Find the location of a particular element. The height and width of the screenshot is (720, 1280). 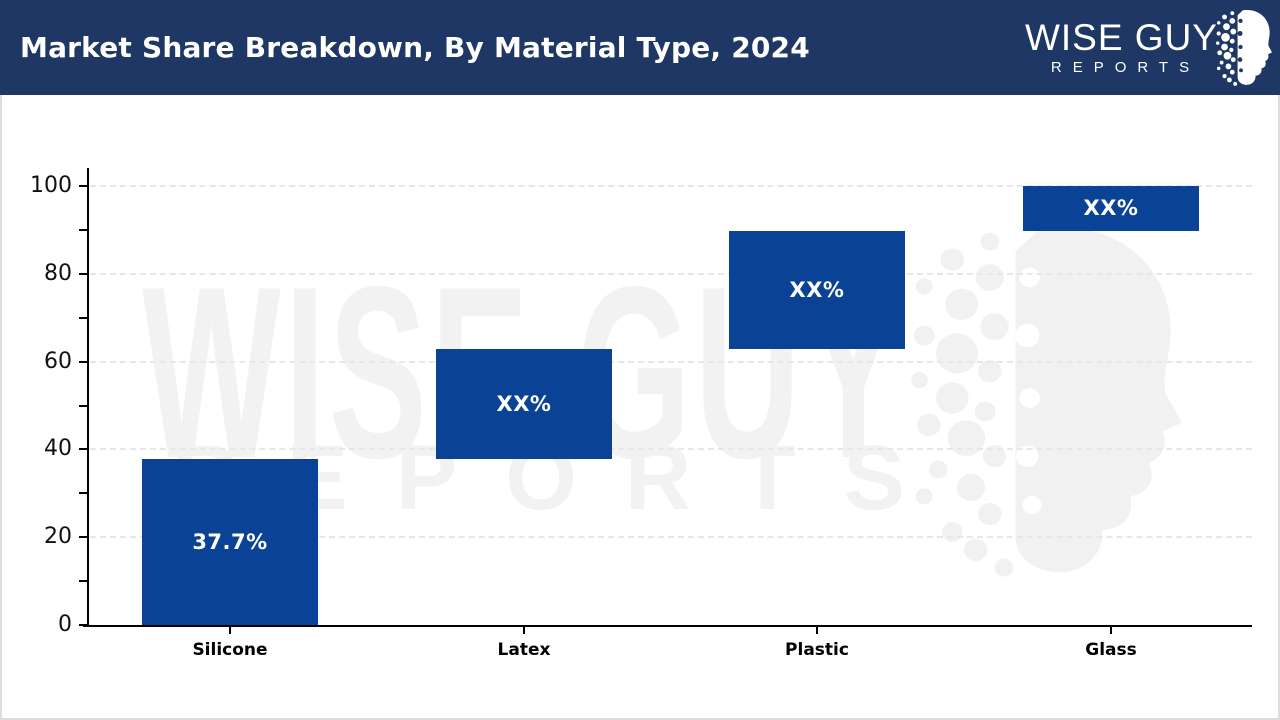

logo-name-text: WISE GUY is located at coordinates (1121, 37).